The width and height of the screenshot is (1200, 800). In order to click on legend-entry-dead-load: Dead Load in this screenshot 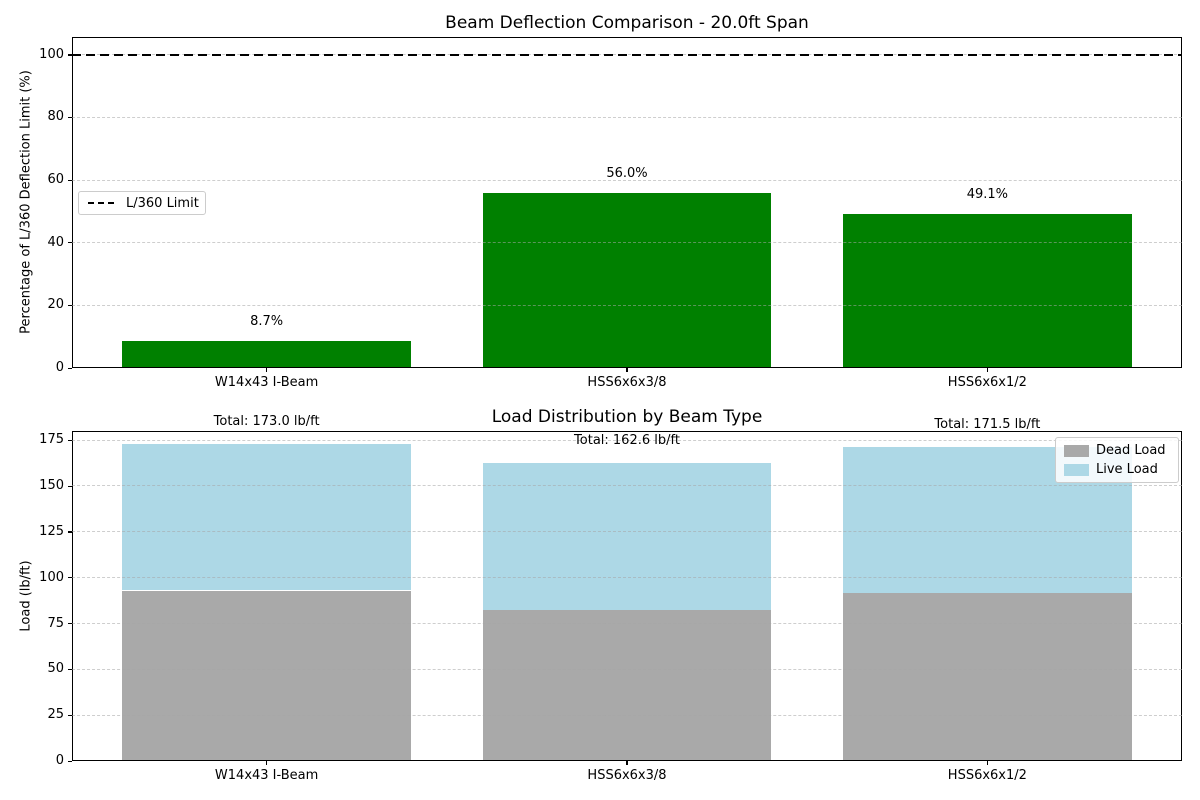, I will do `click(1117, 450)`.